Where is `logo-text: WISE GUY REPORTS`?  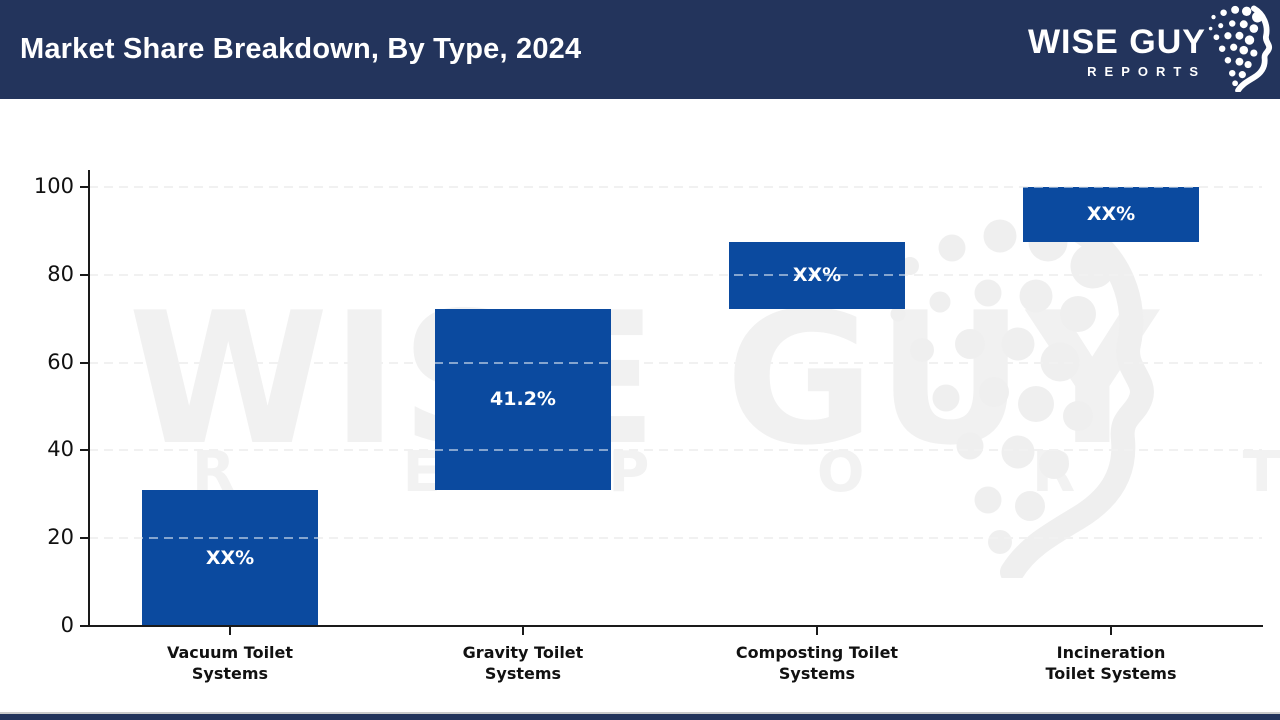 logo-text: WISE GUY REPORTS is located at coordinates (1117, 51).